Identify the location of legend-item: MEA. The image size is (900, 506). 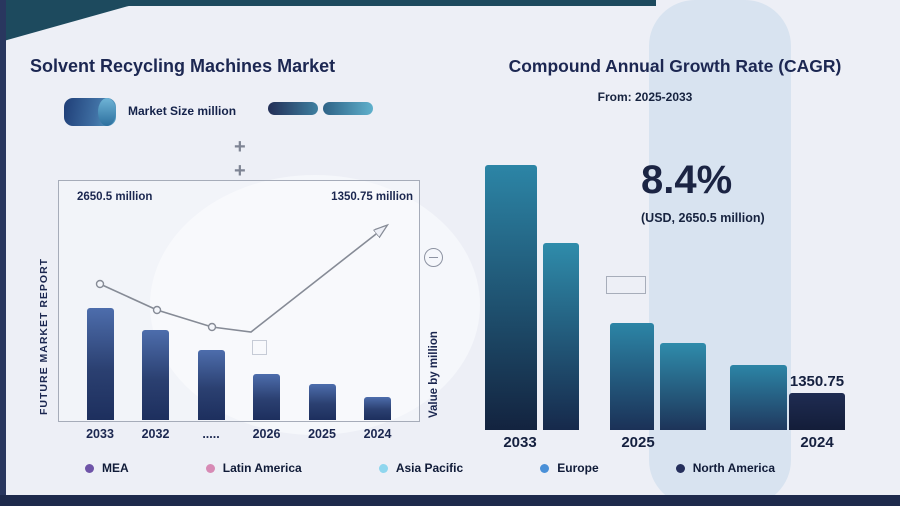
(107, 468).